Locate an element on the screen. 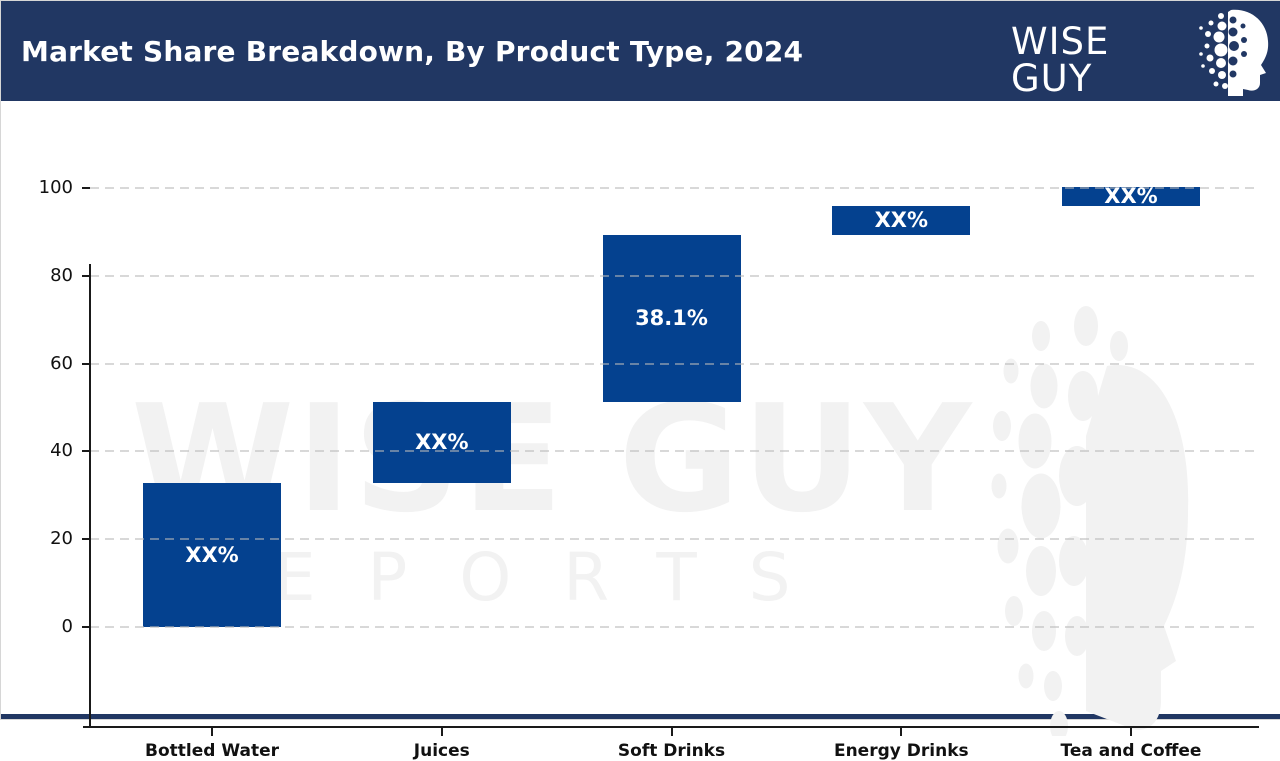 This screenshot has width=1280, height=761. watermark-dotted-head is located at coordinates (1090, 521).